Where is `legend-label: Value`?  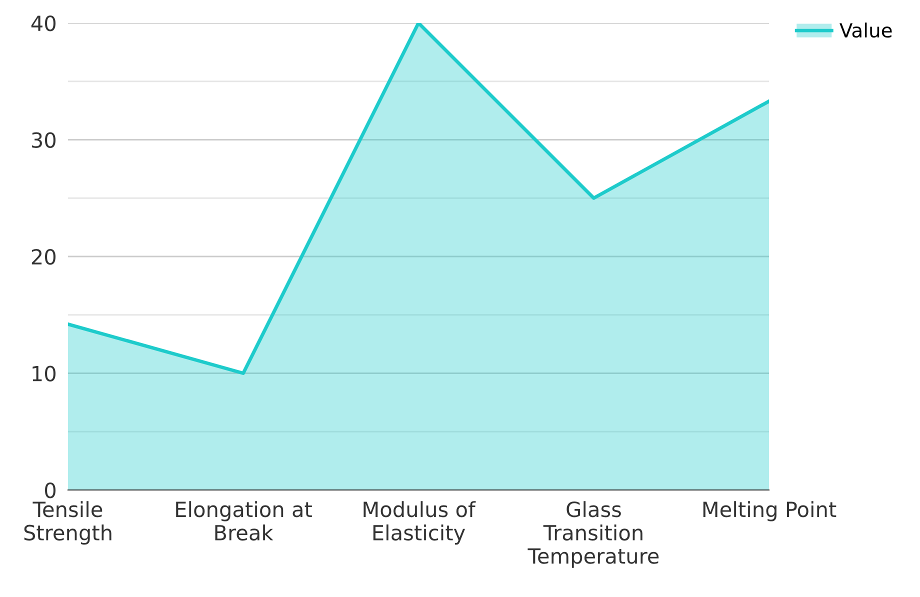
legend-label: Value is located at coordinates (866, 30).